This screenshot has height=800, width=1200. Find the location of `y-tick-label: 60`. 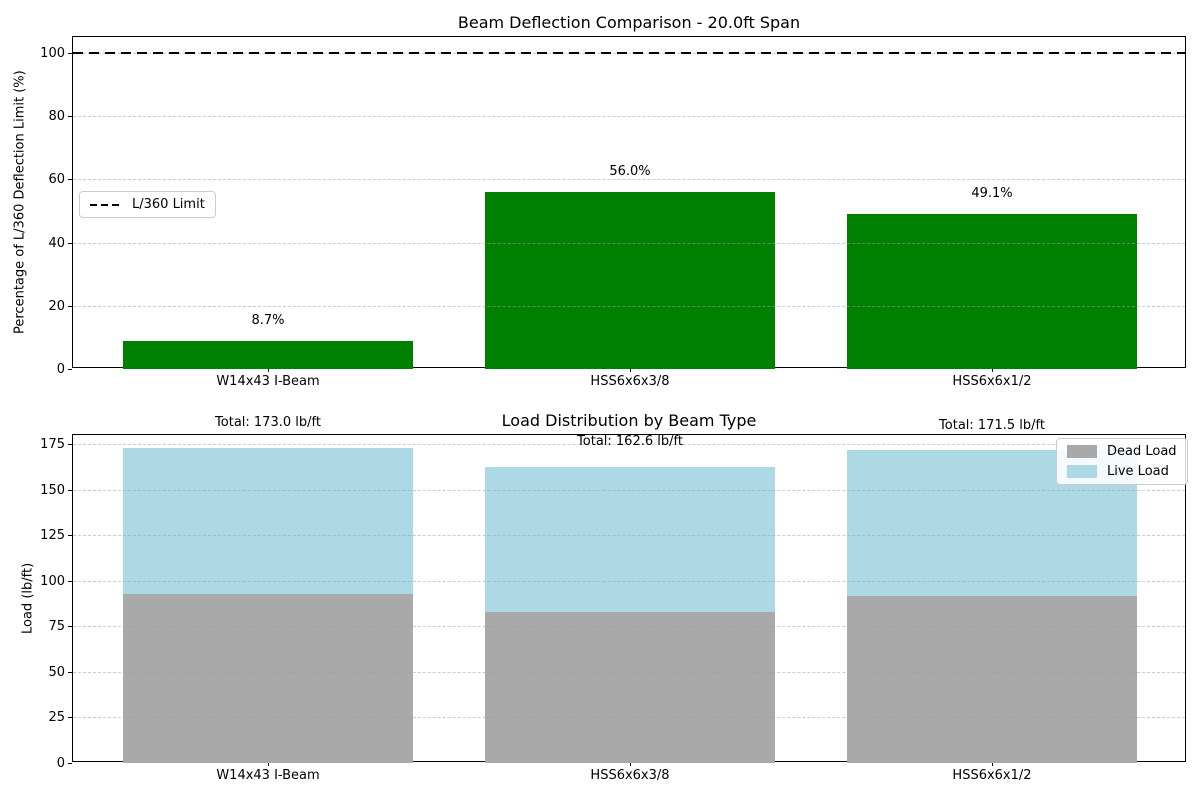

y-tick-label: 60 is located at coordinates (56, 180).